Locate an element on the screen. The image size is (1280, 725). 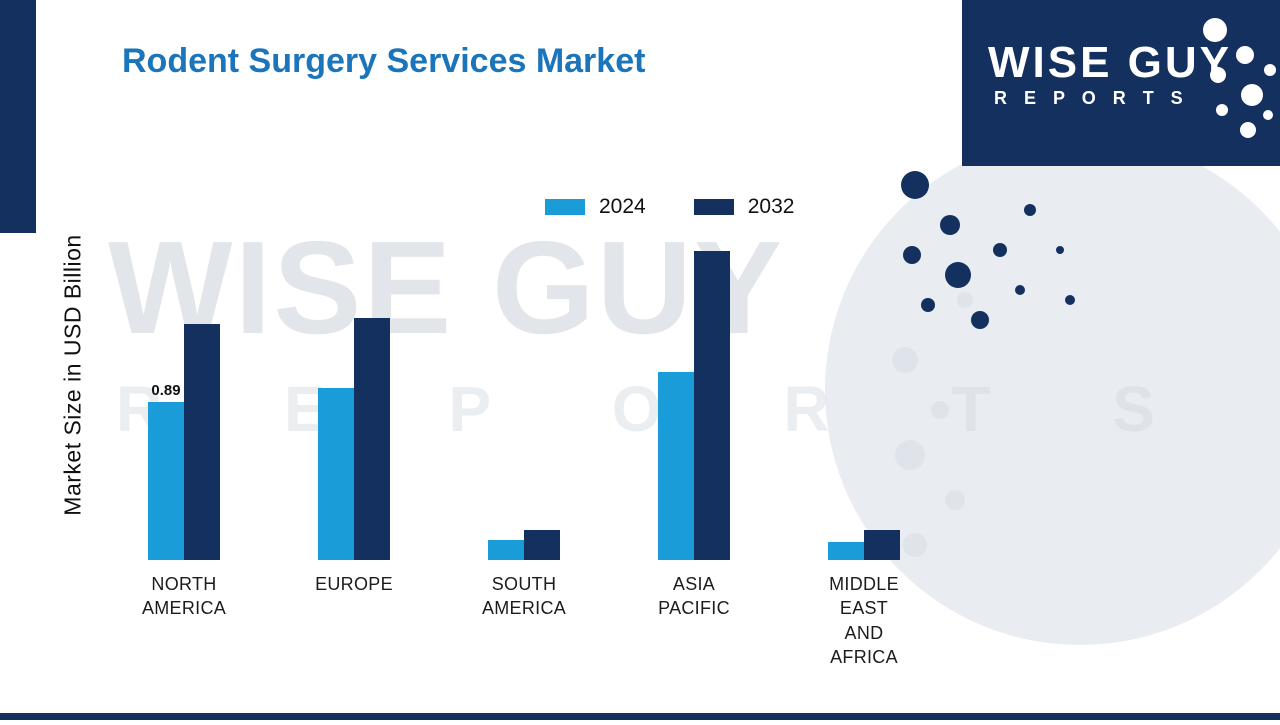
bottom-accent-bar is located at coordinates (640, 716).